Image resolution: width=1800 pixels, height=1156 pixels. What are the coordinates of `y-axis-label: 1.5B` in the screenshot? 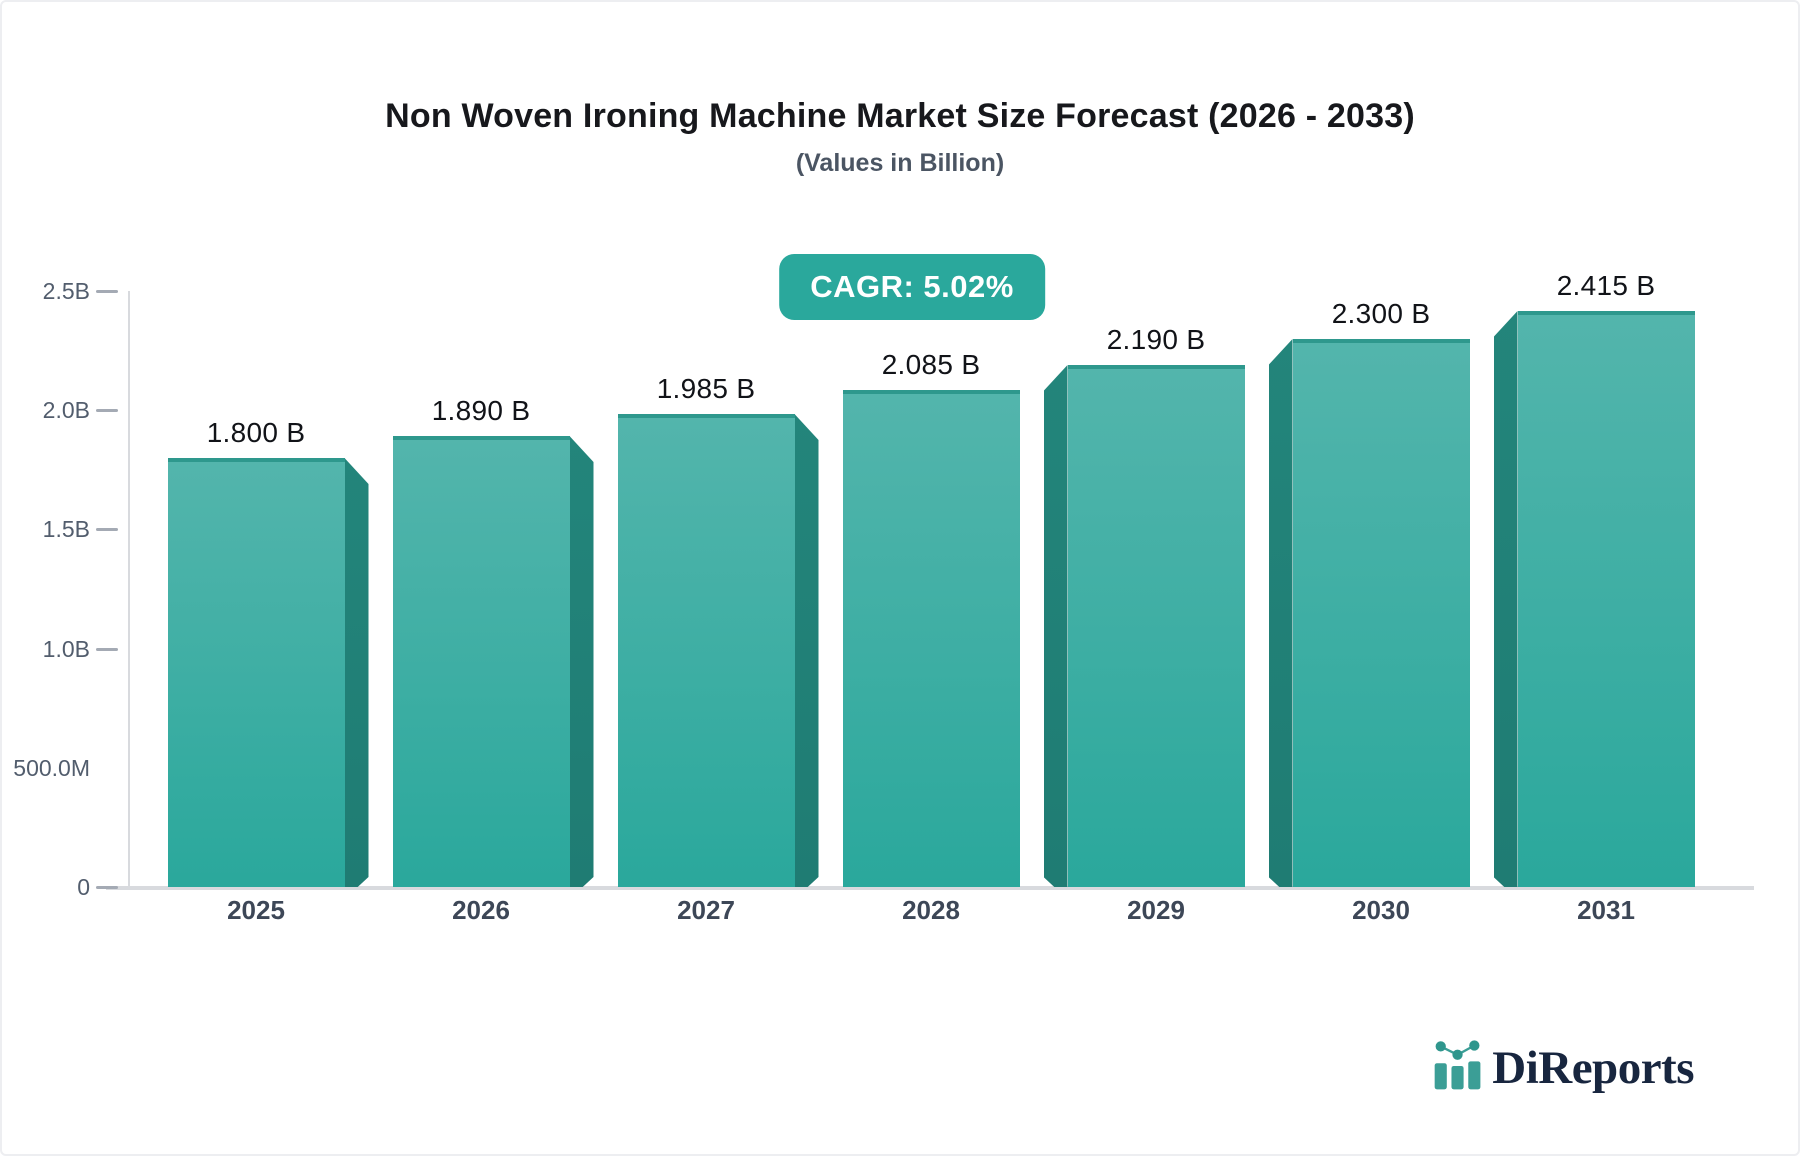 It's located at (66, 529).